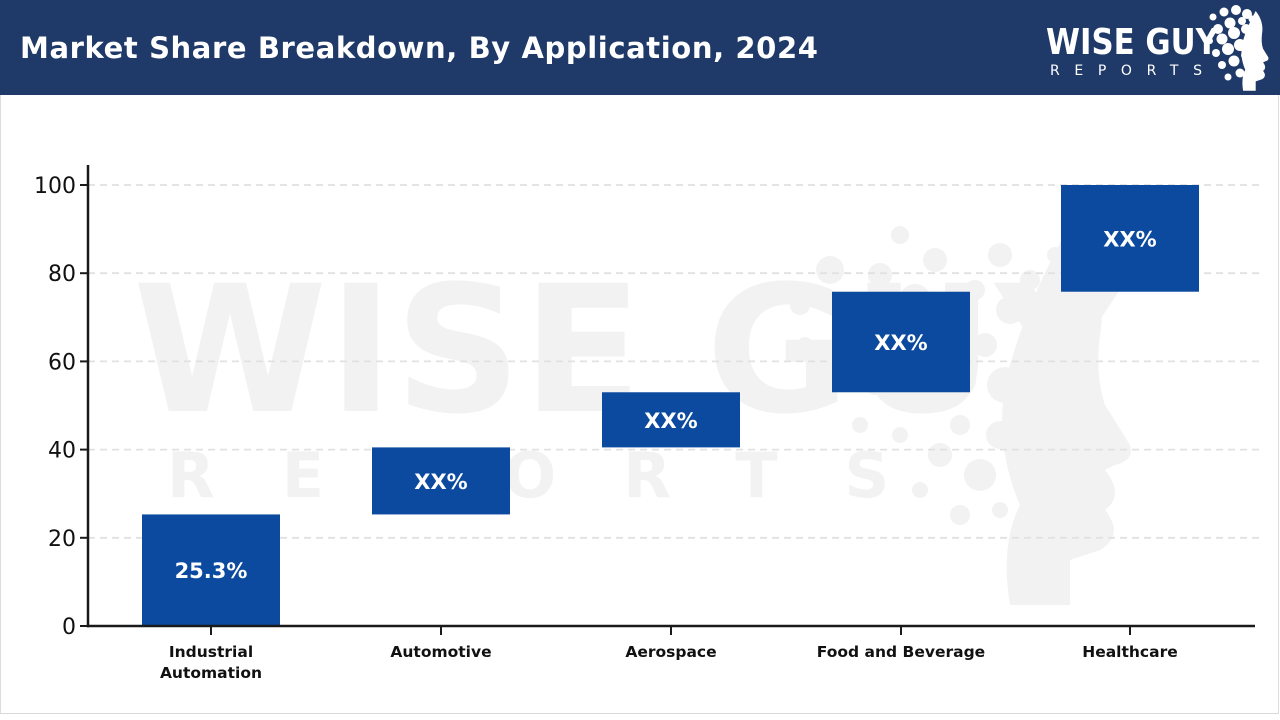 Image resolution: width=1280 pixels, height=720 pixels. What do you see at coordinates (562, 475) in the screenshot?
I see `watermark-subtitle: REPORTS` at bounding box center [562, 475].